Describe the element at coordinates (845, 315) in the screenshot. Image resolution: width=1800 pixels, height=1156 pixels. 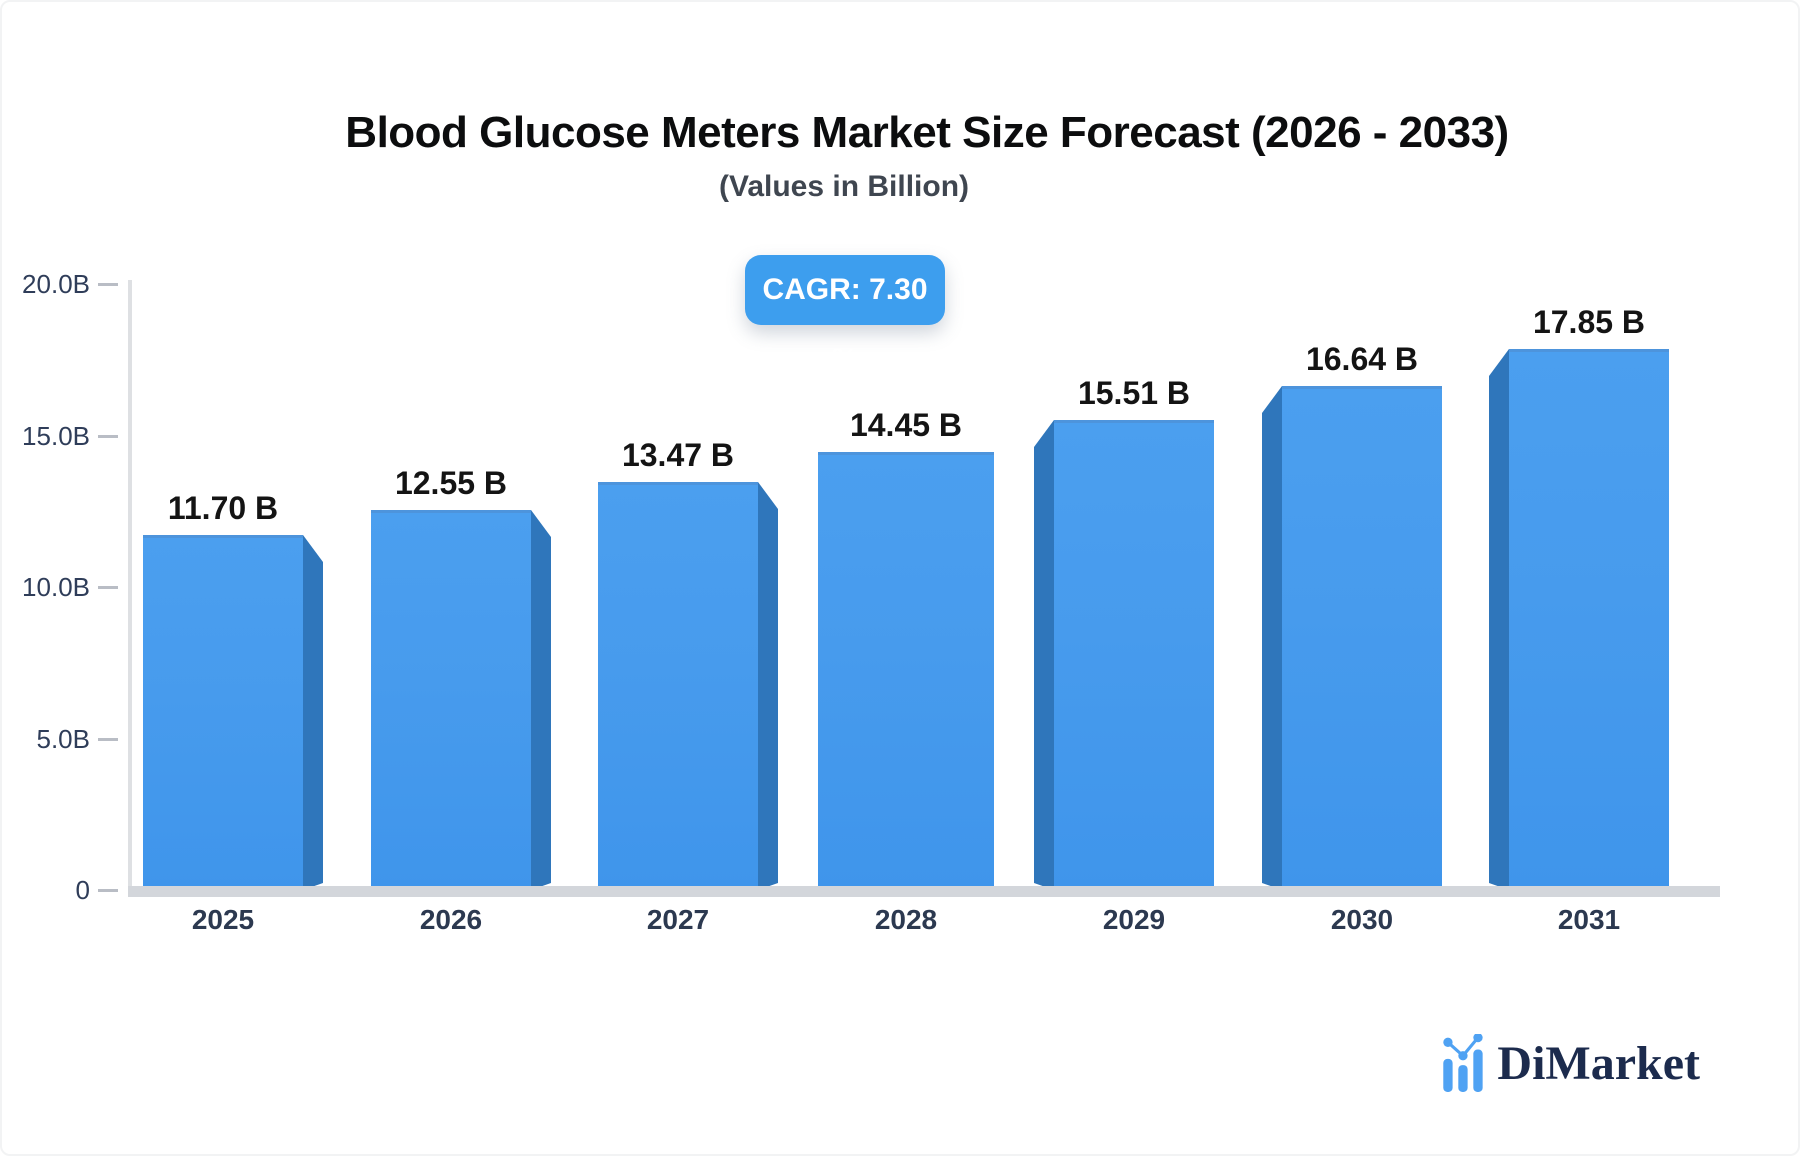
I see `cagr-badge: CAGR: 7.30 %` at that location.